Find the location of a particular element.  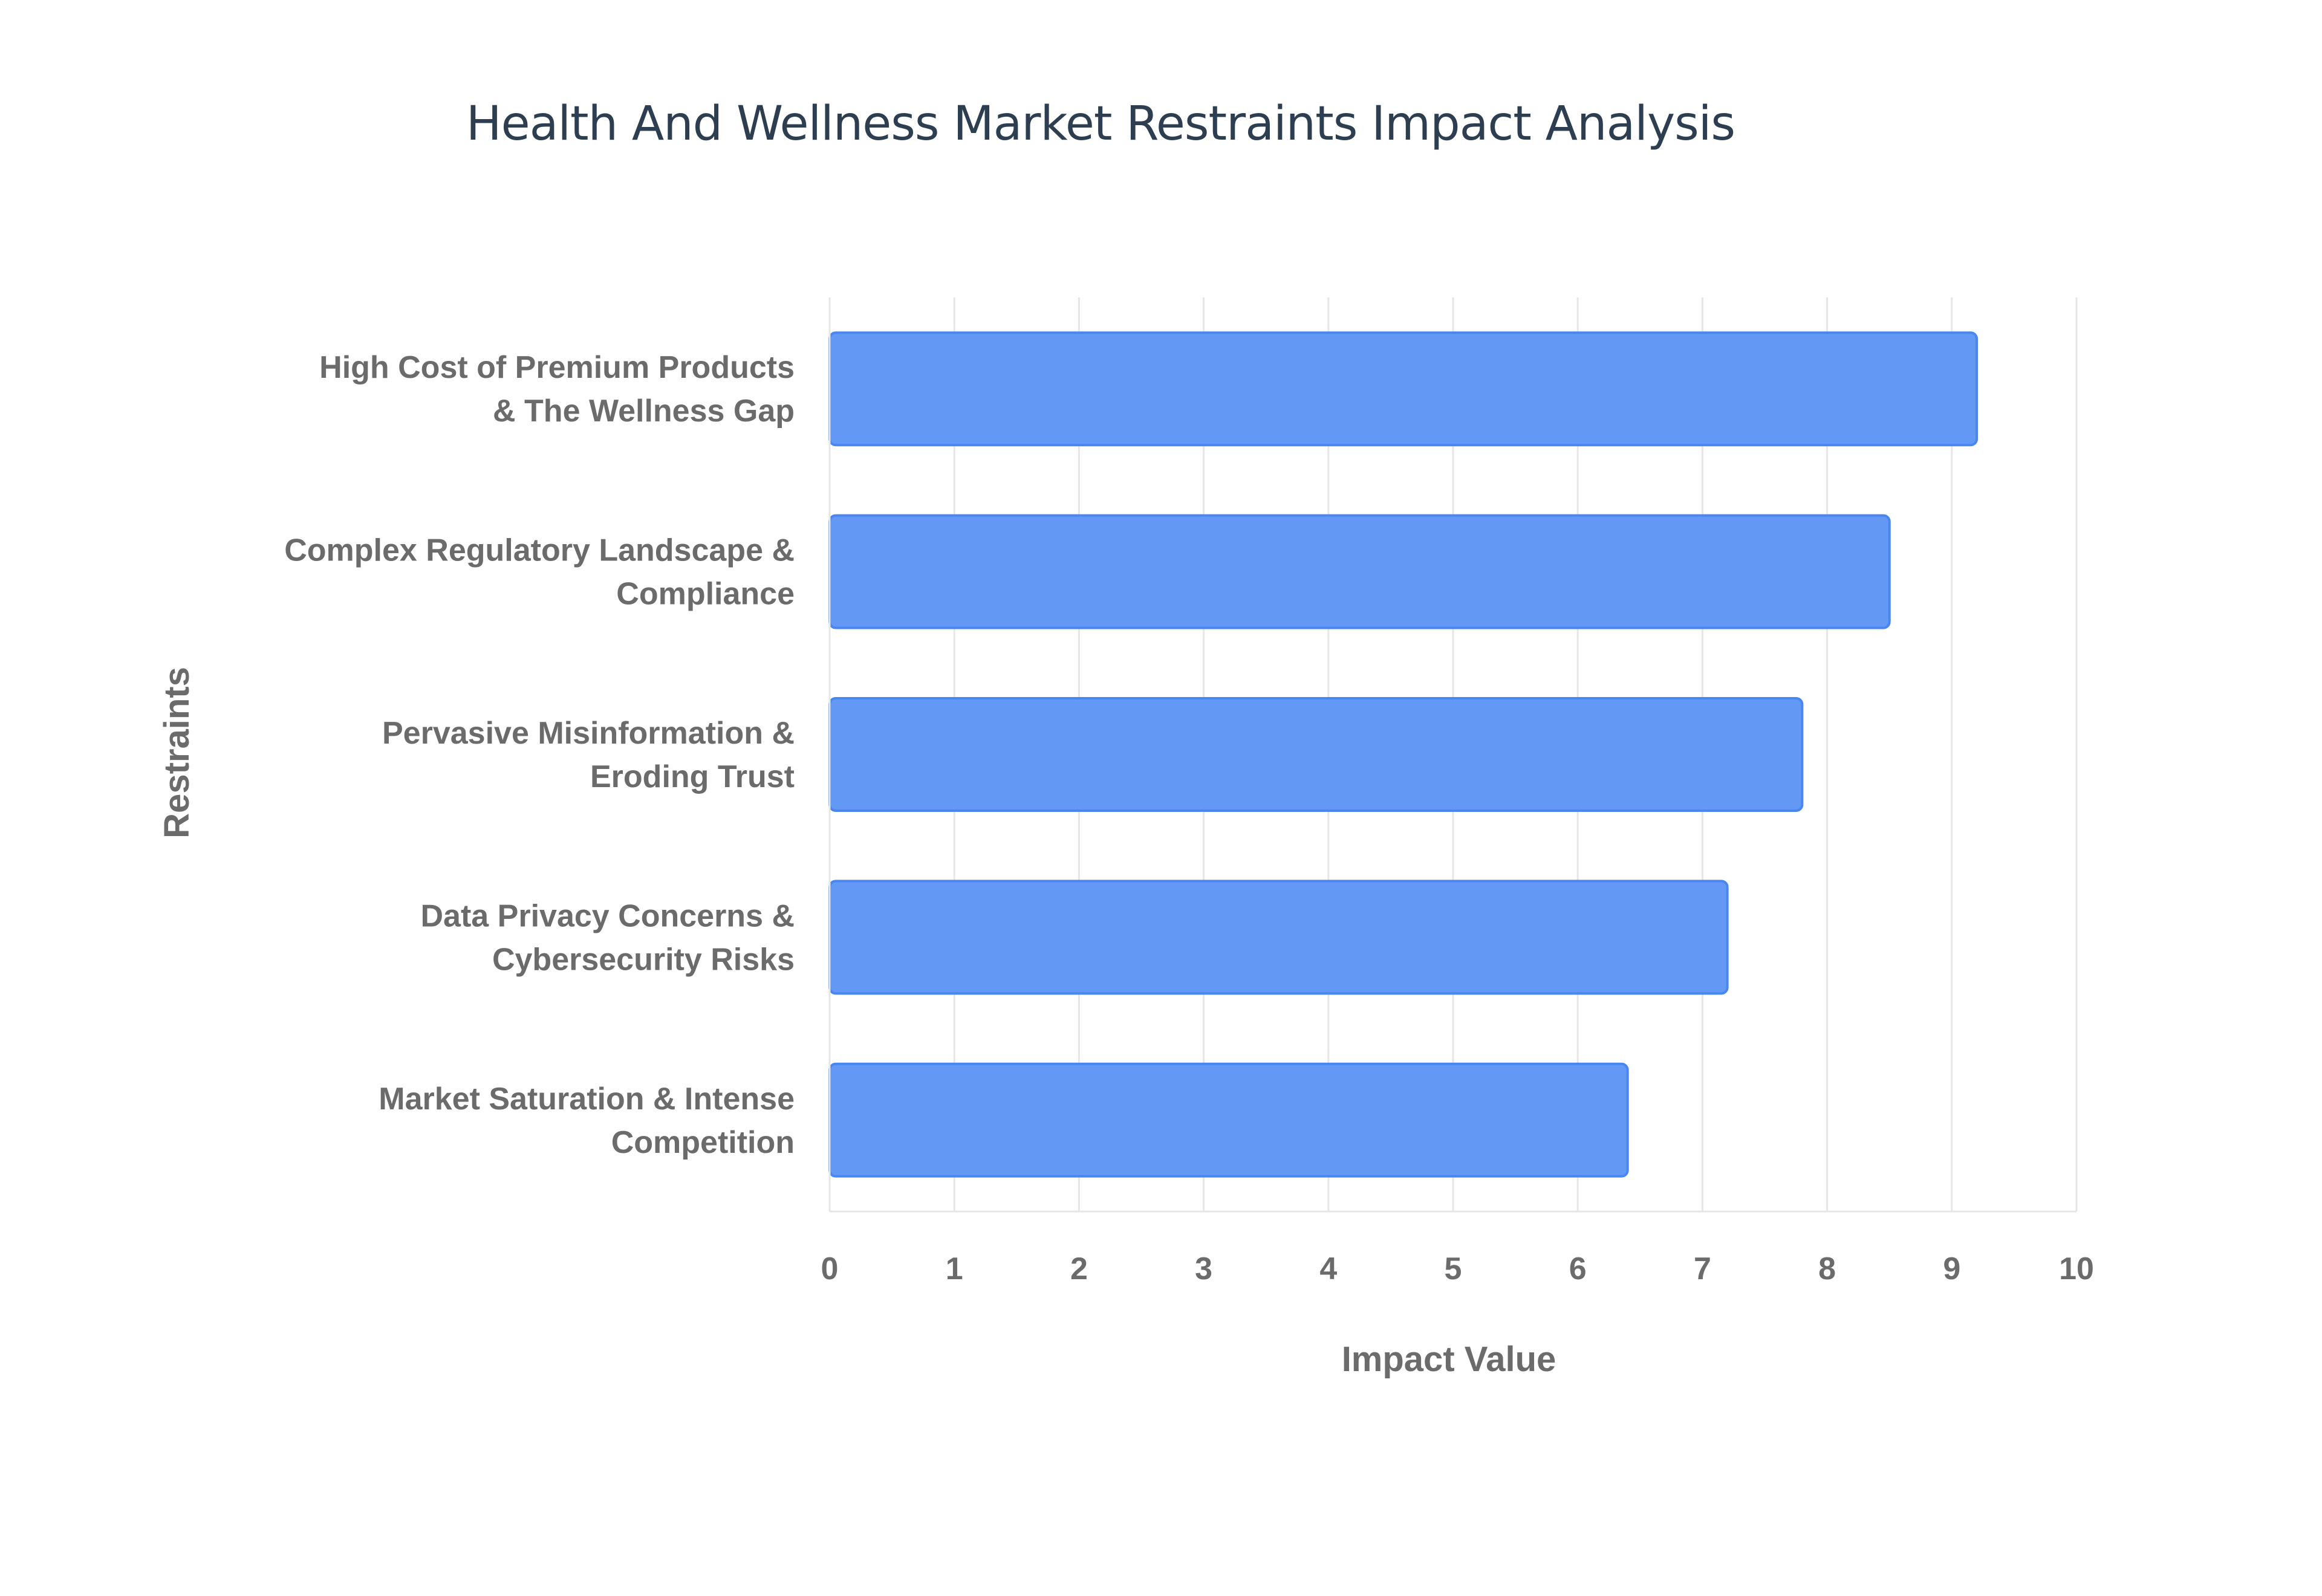

x-tick-label: 6 is located at coordinates (1578, 1268).